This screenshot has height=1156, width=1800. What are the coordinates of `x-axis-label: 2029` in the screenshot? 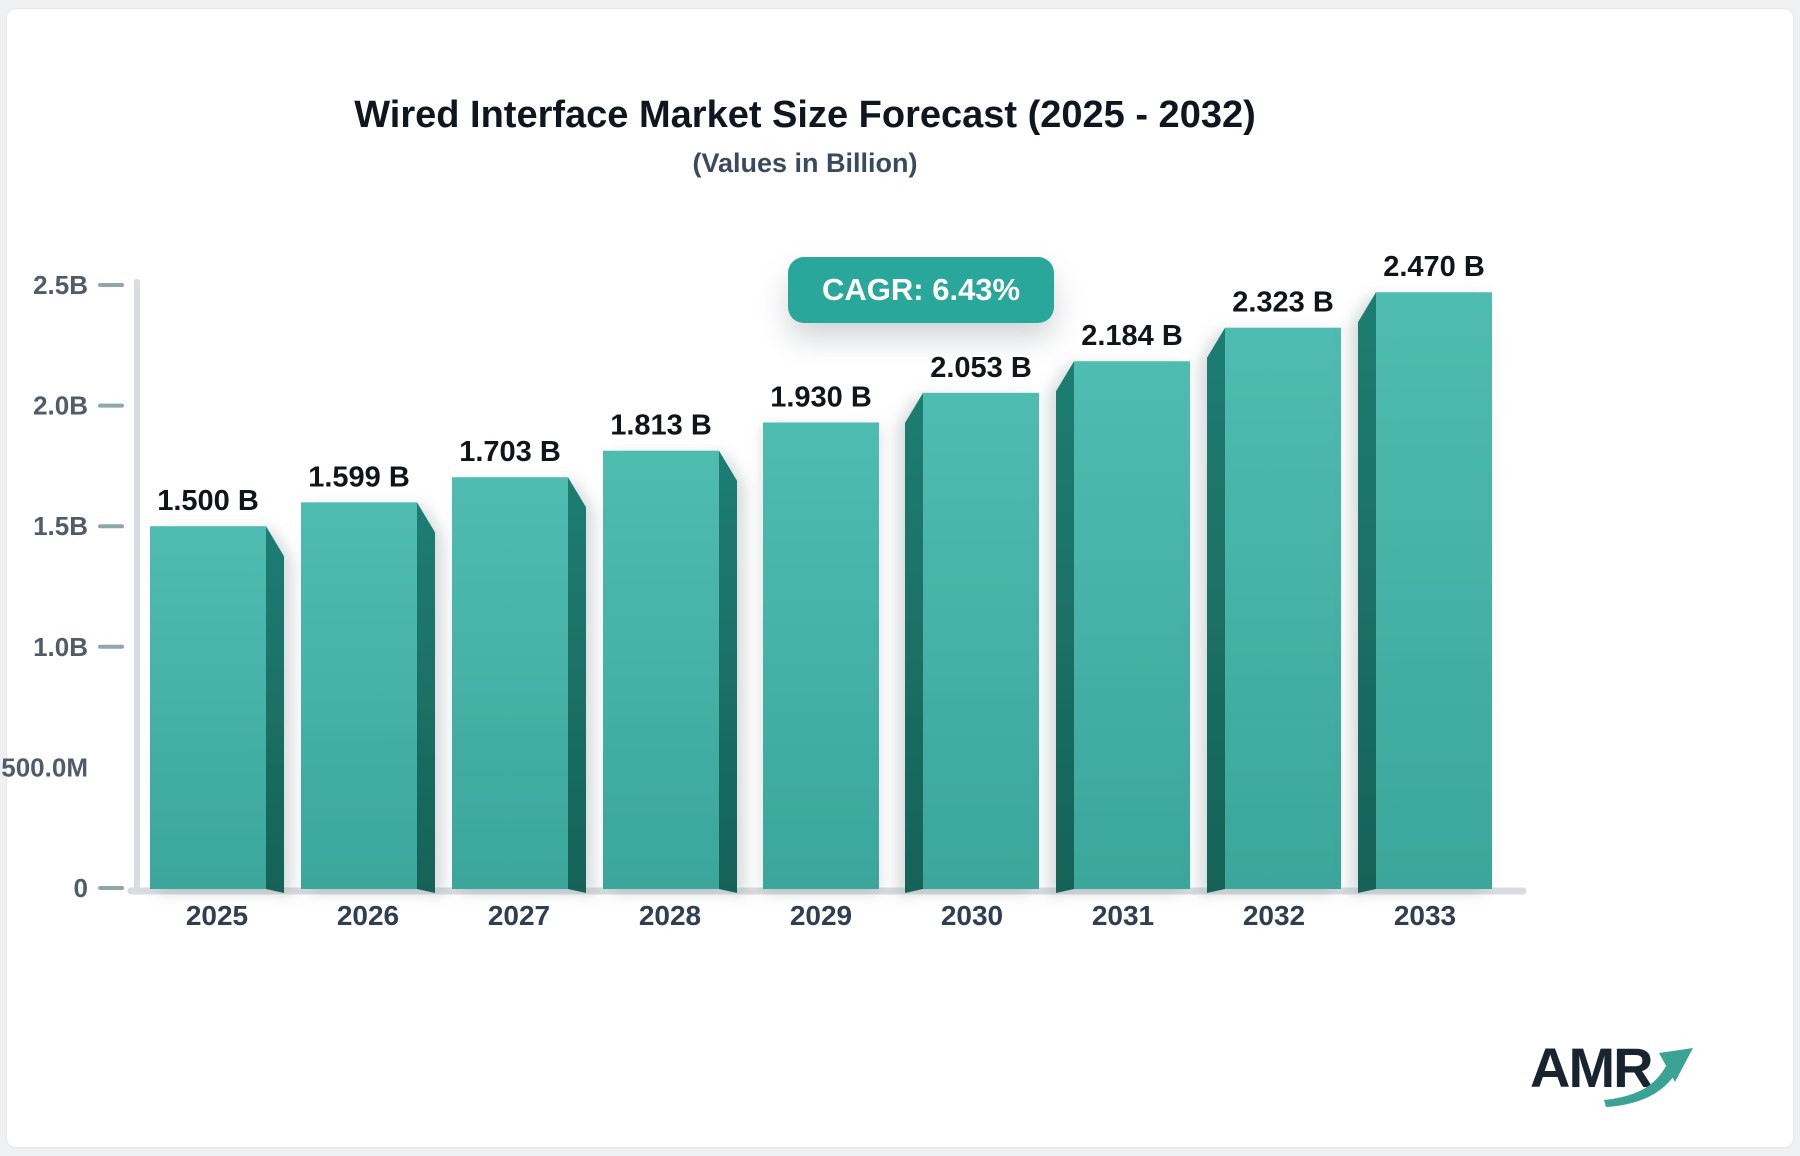 It's located at (821, 915).